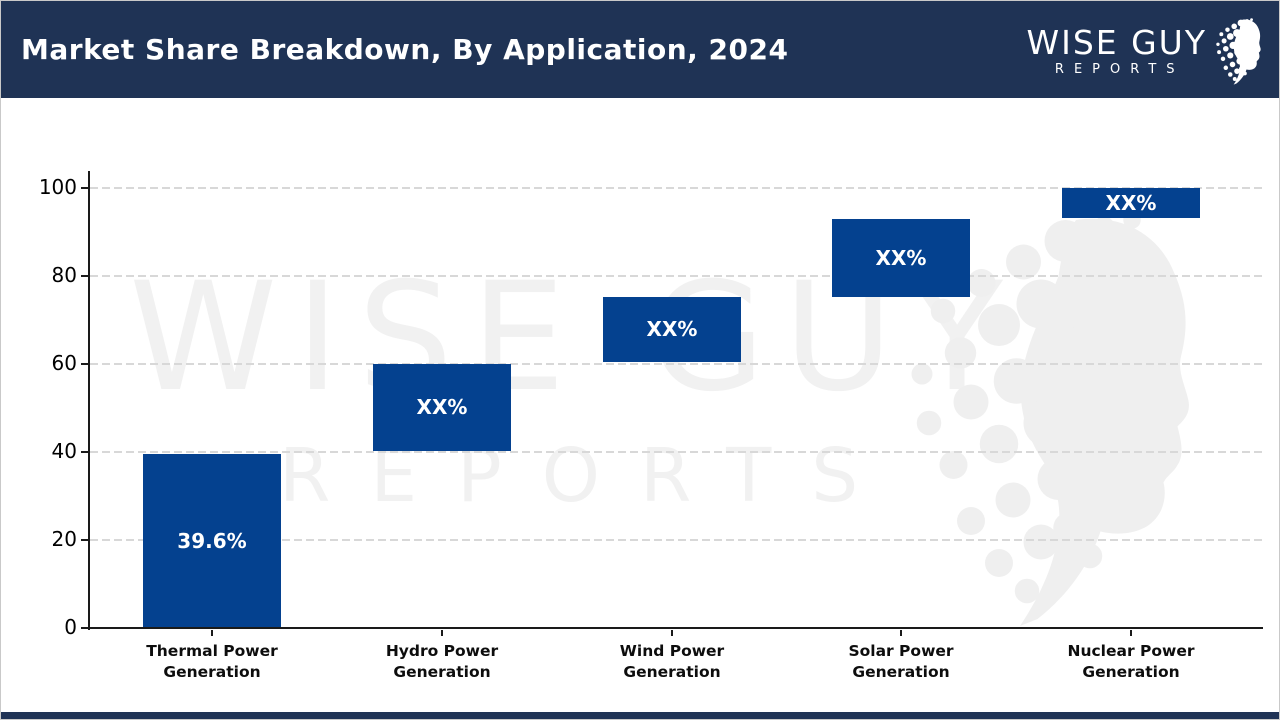 This screenshot has height=720, width=1280. I want to click on footer-bar, so click(640, 715).